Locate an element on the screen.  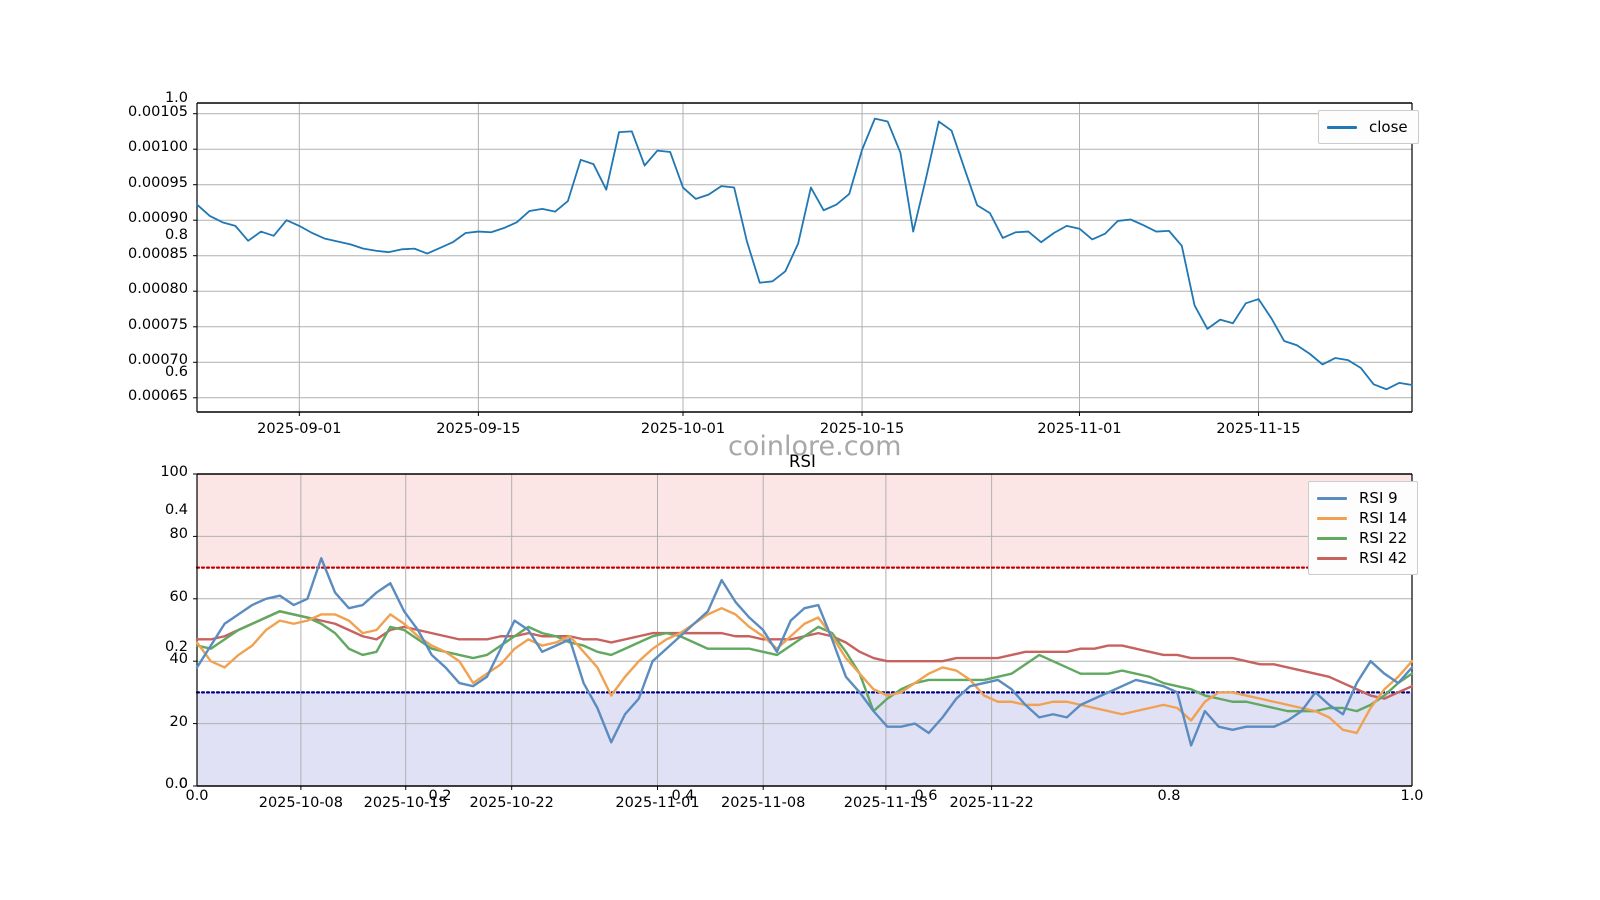
rsi-legend-label: RSI 22 is located at coordinates (1383, 538).